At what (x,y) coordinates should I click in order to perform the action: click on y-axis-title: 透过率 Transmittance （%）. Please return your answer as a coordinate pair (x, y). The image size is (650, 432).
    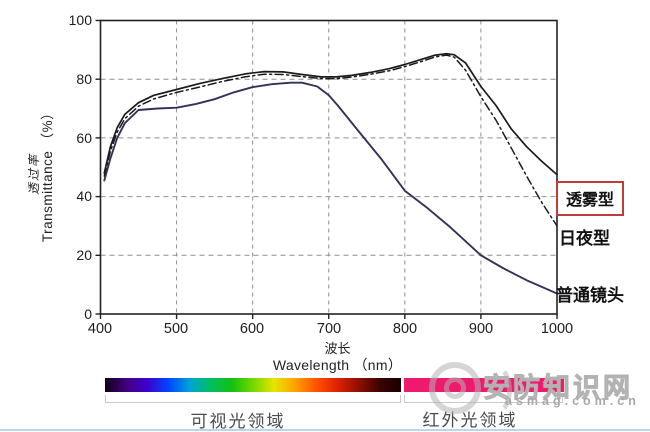
    Looking at the image, I should click on (45, 174).